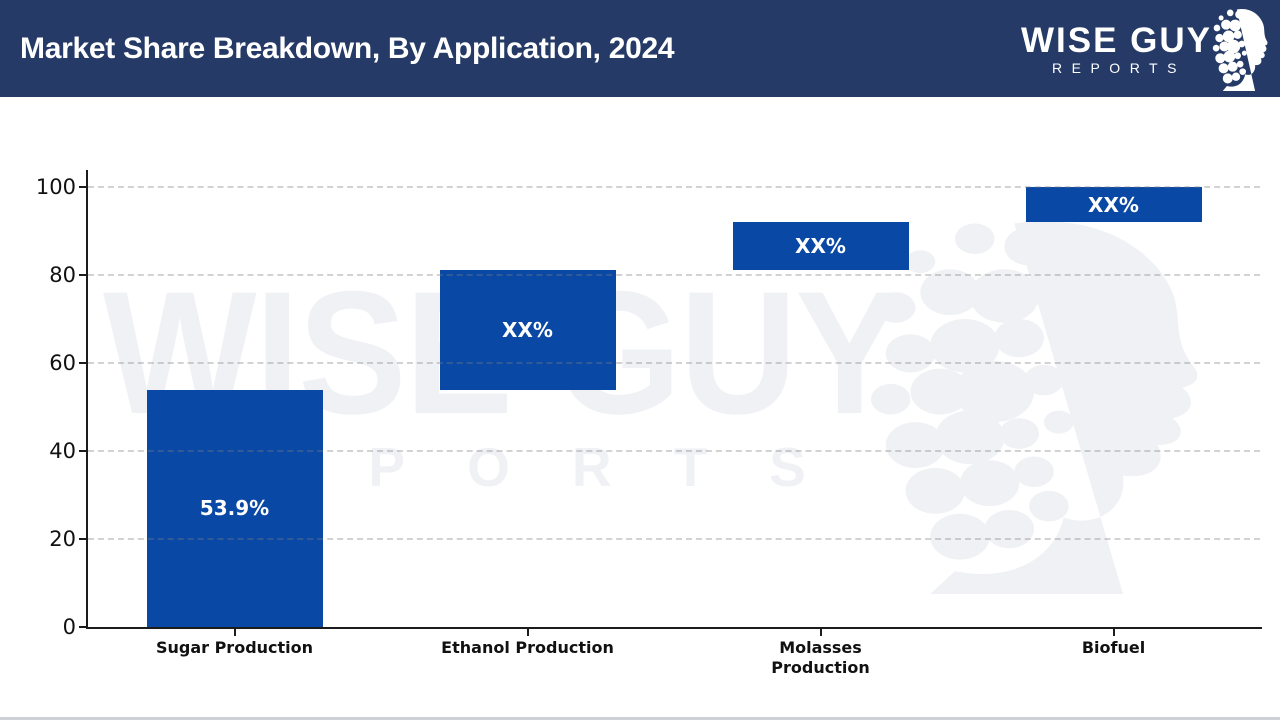 Image resolution: width=1280 pixels, height=720 pixels. I want to click on x-tick-ethanol-production, so click(527, 632).